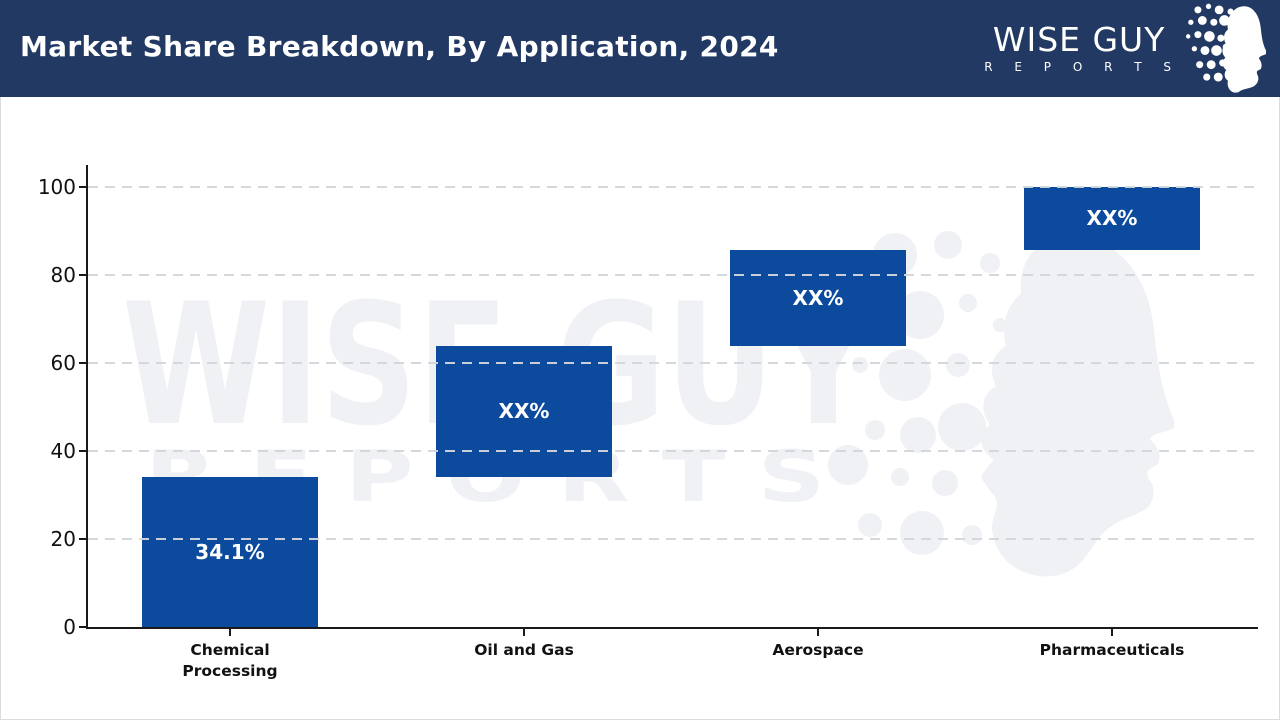 This screenshot has width=1280, height=720. Describe the element at coordinates (1224, 49) in the screenshot. I see `logo-face-icon` at that location.